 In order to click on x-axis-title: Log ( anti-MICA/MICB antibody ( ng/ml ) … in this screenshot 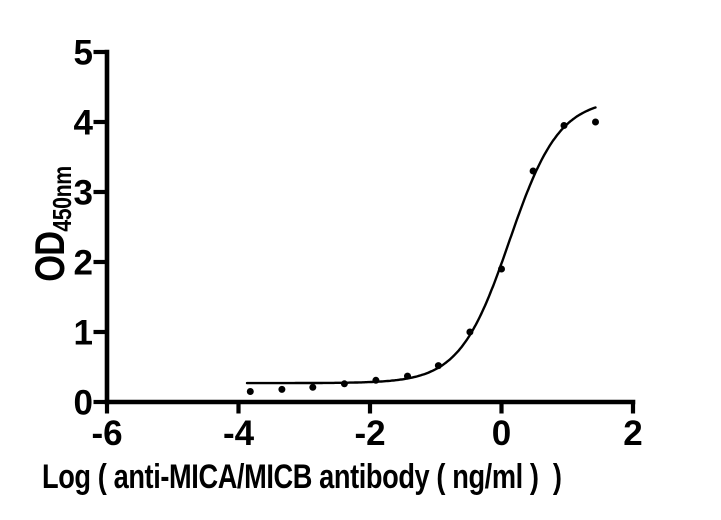, I will do `click(302, 477)`.